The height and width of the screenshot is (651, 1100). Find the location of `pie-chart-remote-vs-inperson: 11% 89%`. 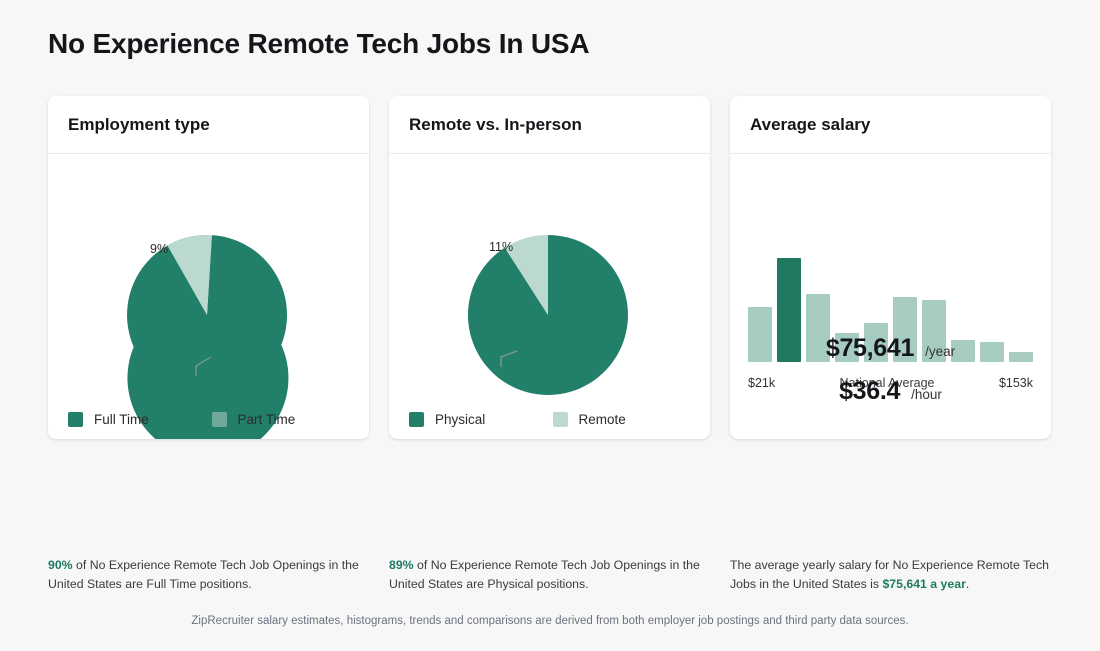

pie-chart-remote-vs-inperson: 11% 89% is located at coordinates (549, 296).